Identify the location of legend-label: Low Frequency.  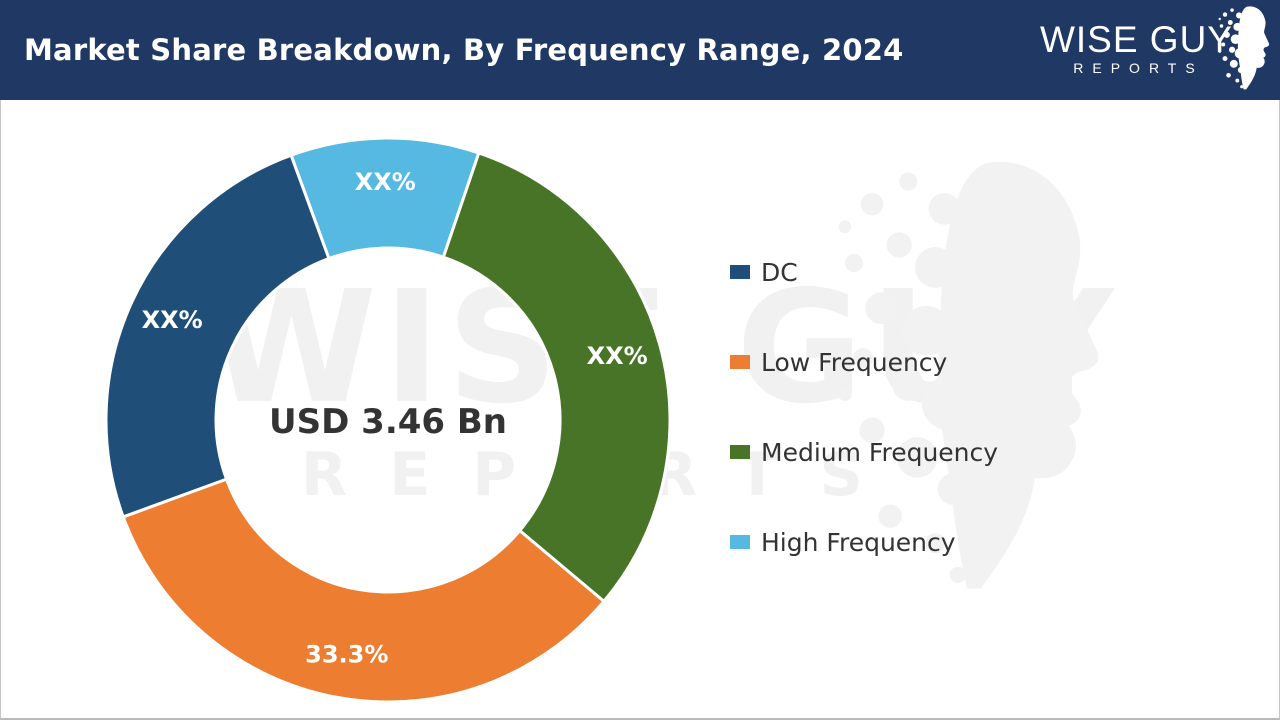
(854, 362).